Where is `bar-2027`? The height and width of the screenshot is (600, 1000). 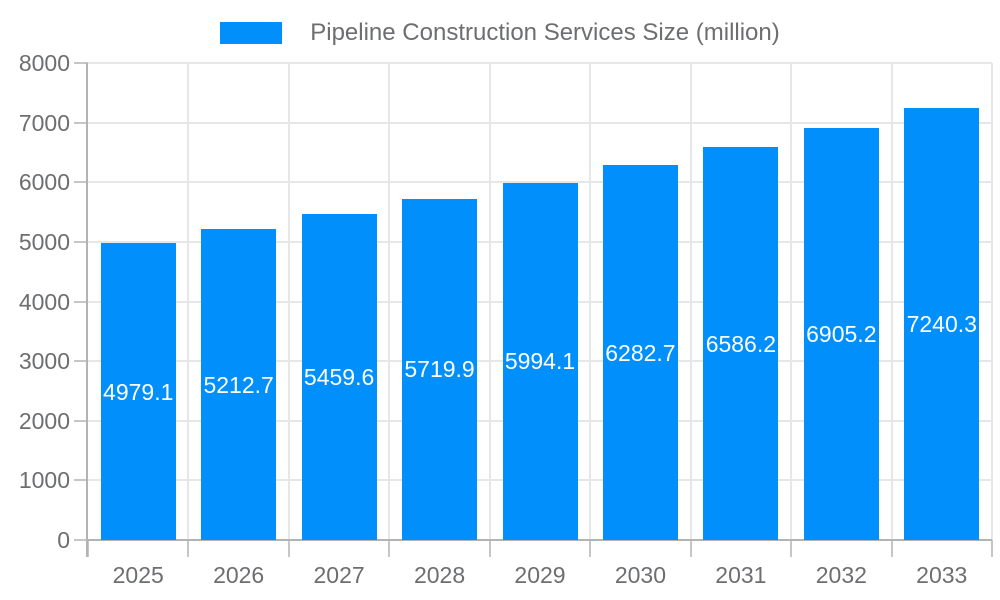 bar-2027 is located at coordinates (339, 377).